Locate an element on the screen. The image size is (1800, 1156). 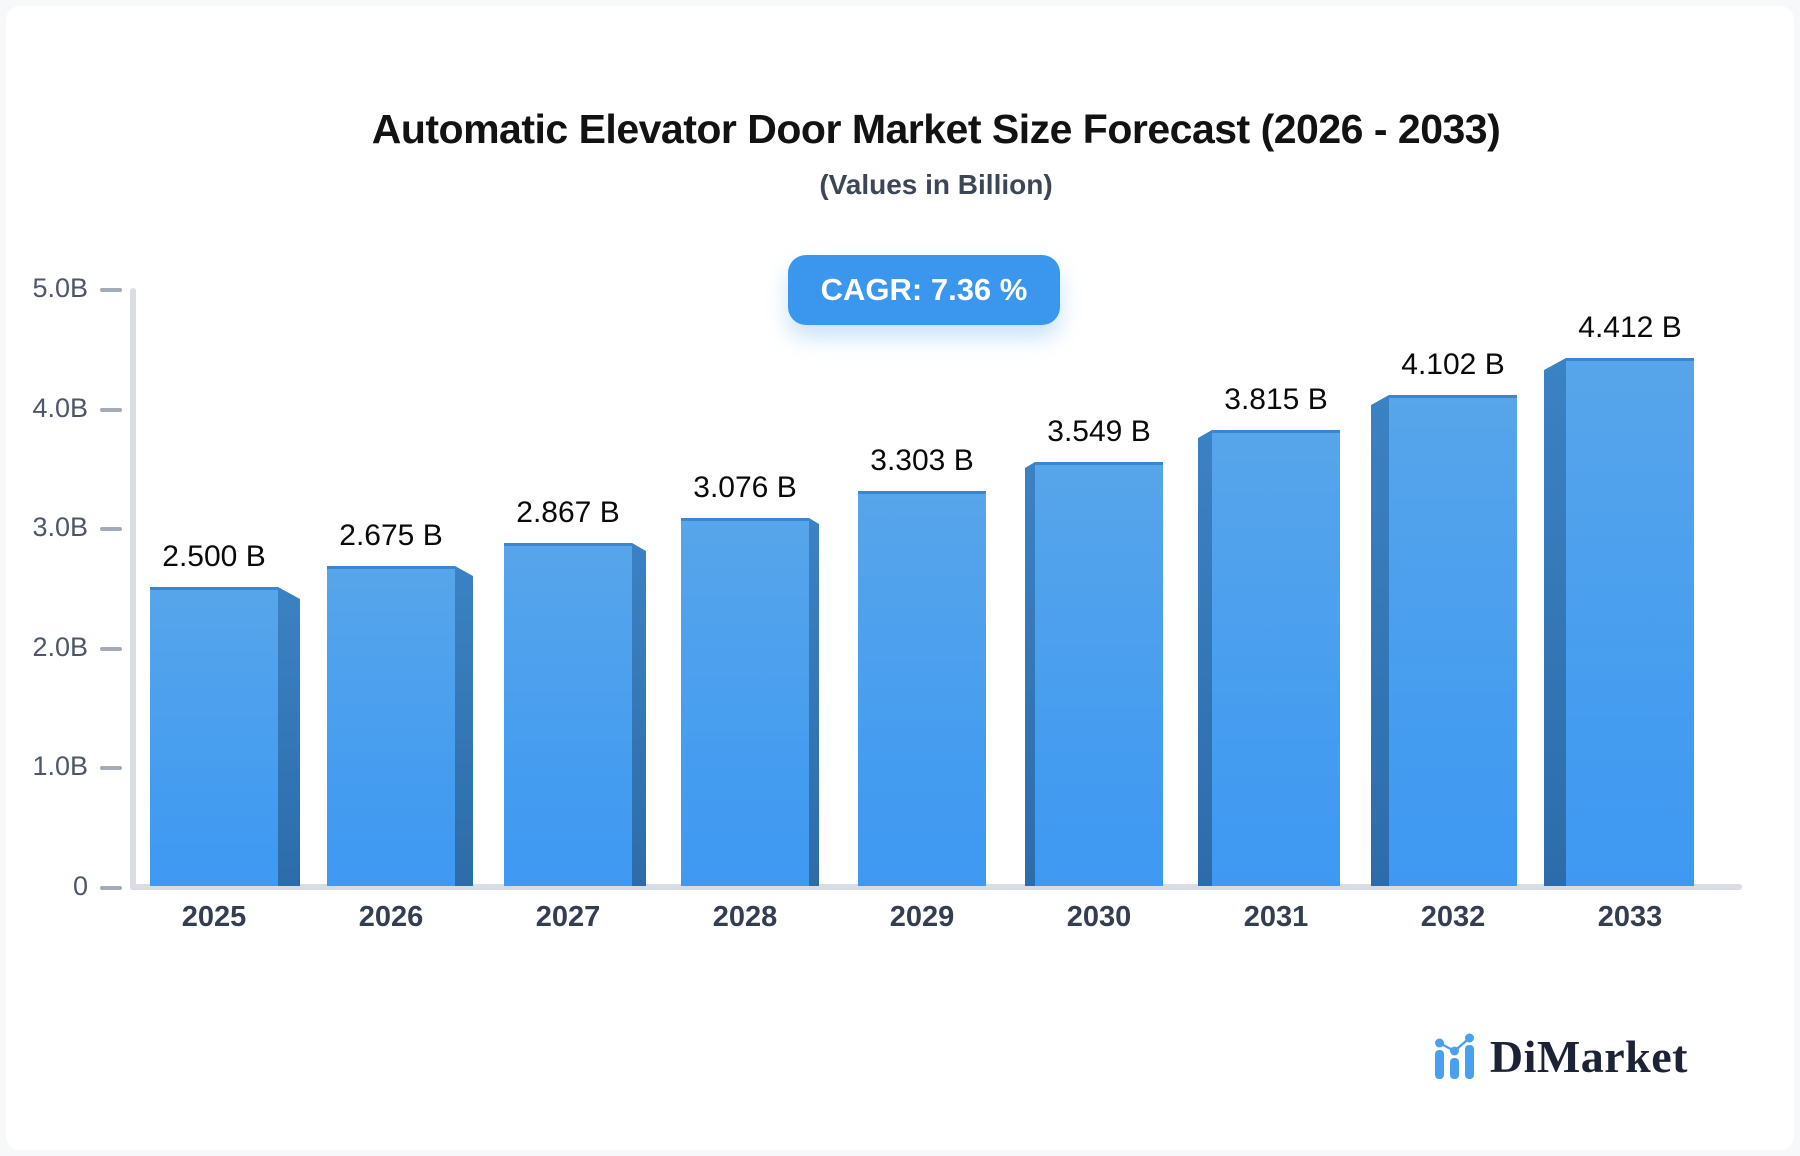
x-axis-label: 2026 is located at coordinates (391, 917).